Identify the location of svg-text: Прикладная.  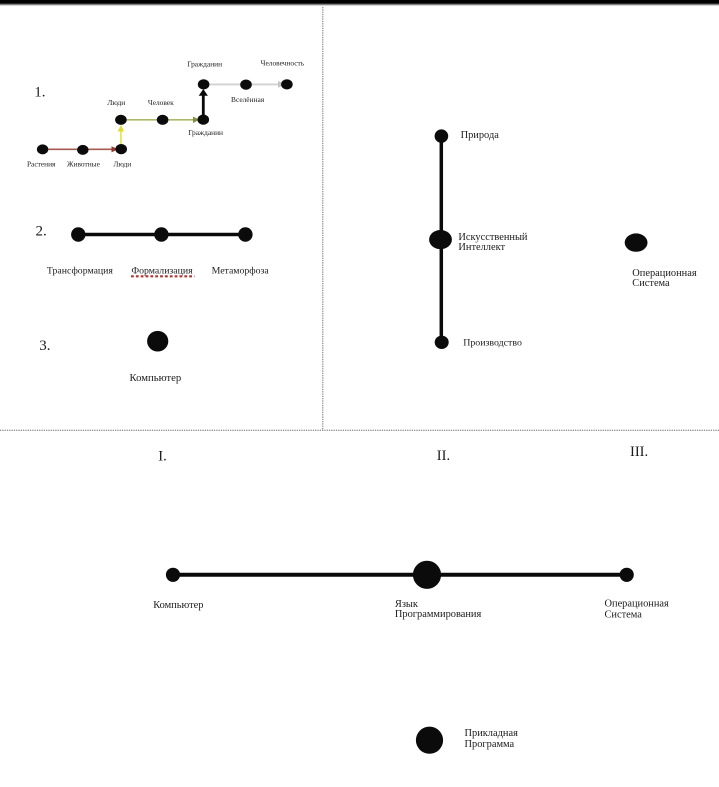
(492, 733).